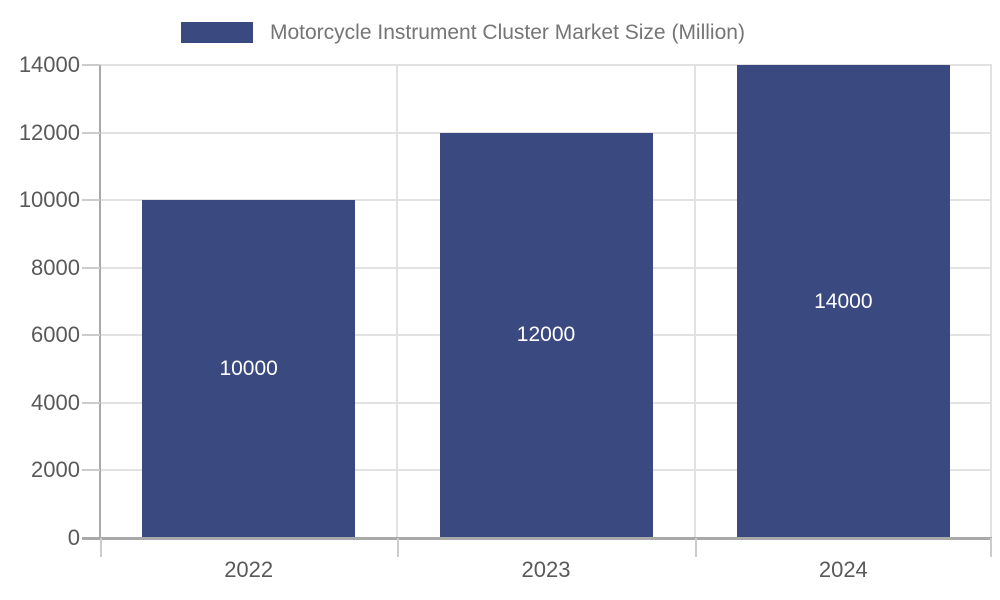 This screenshot has width=1000, height=600. Describe the element at coordinates (217, 32) in the screenshot. I see `legend-swatch` at that location.